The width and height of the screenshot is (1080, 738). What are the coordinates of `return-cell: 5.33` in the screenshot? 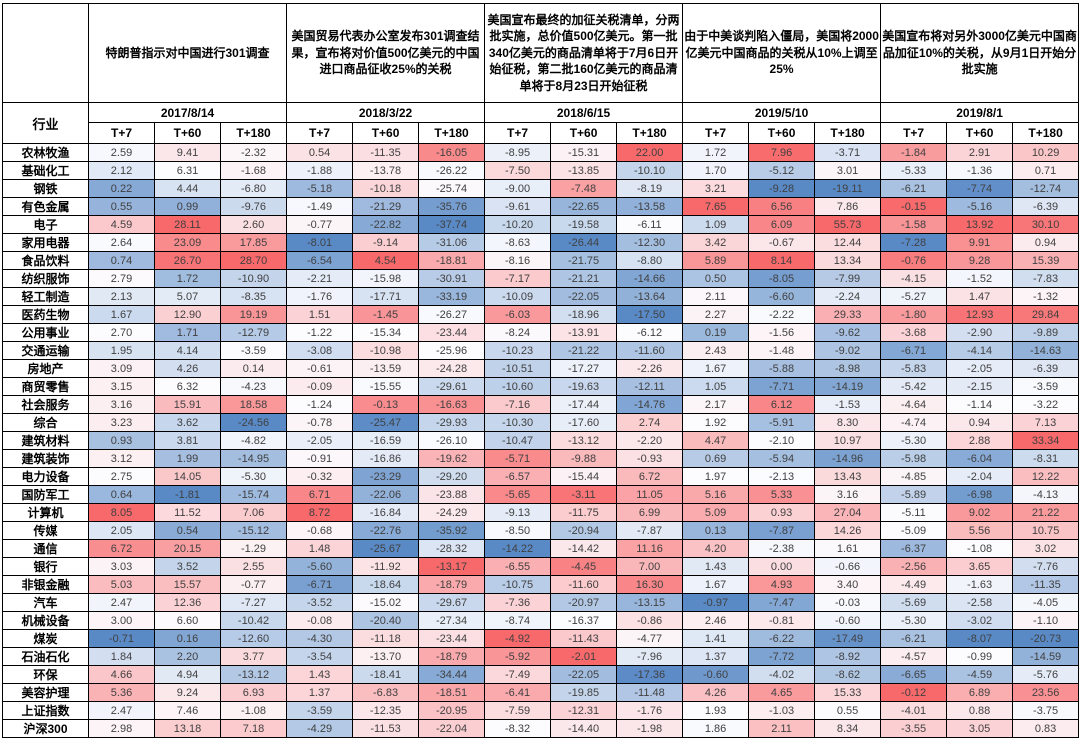 It's located at (782, 494).